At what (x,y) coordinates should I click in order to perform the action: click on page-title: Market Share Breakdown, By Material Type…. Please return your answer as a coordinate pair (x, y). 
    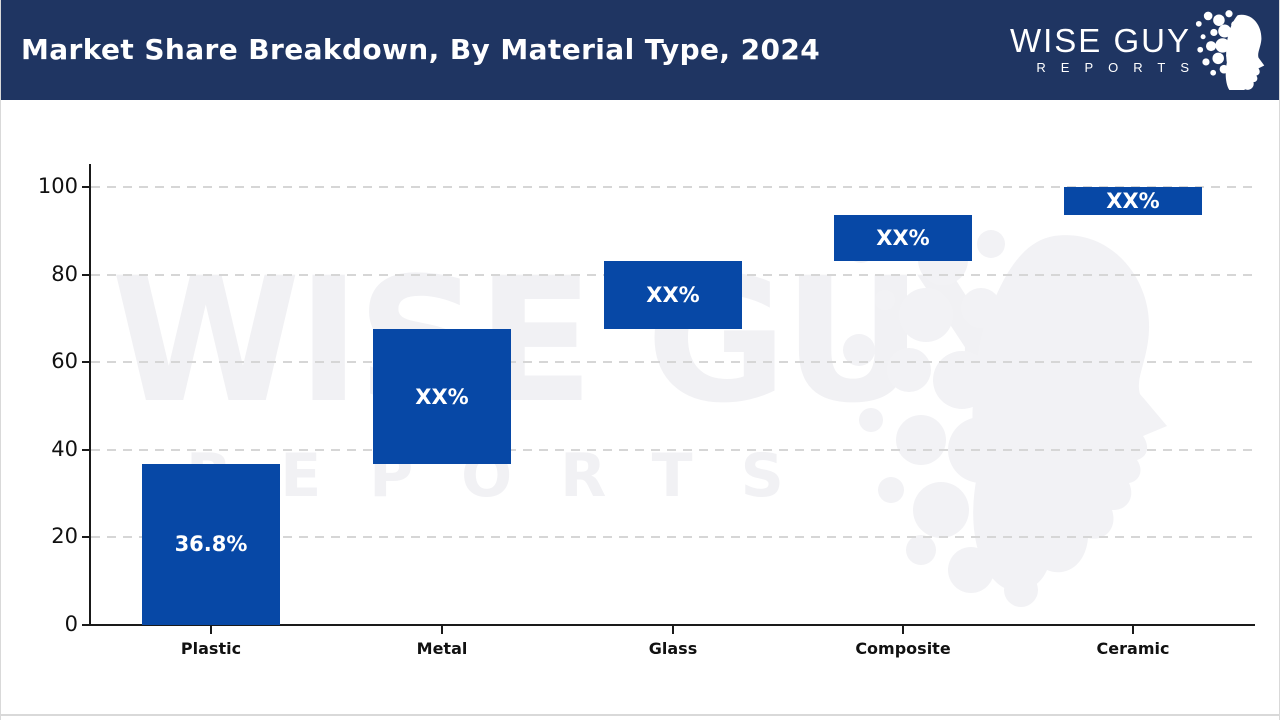
    Looking at the image, I should click on (421, 49).